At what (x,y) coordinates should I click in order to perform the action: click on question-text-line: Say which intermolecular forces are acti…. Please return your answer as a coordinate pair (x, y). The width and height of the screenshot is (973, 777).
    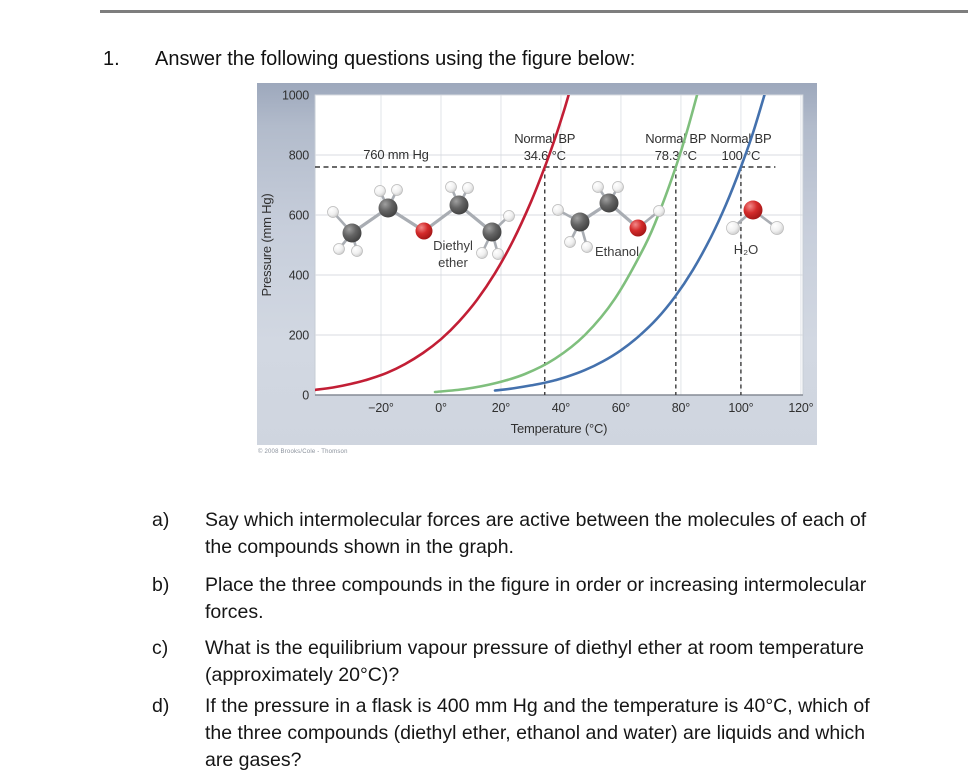
    Looking at the image, I should click on (536, 520).